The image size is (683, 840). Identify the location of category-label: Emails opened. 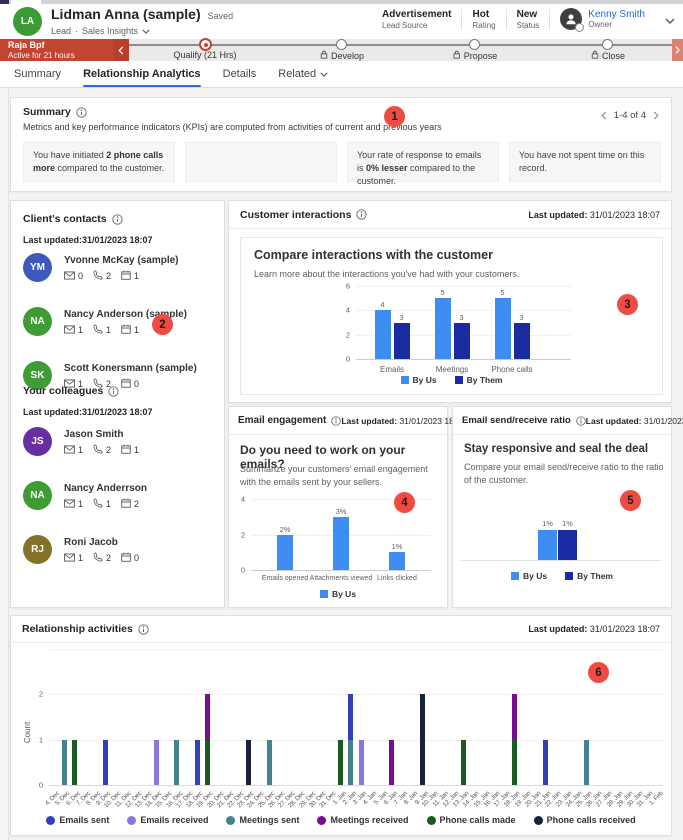
(285, 578).